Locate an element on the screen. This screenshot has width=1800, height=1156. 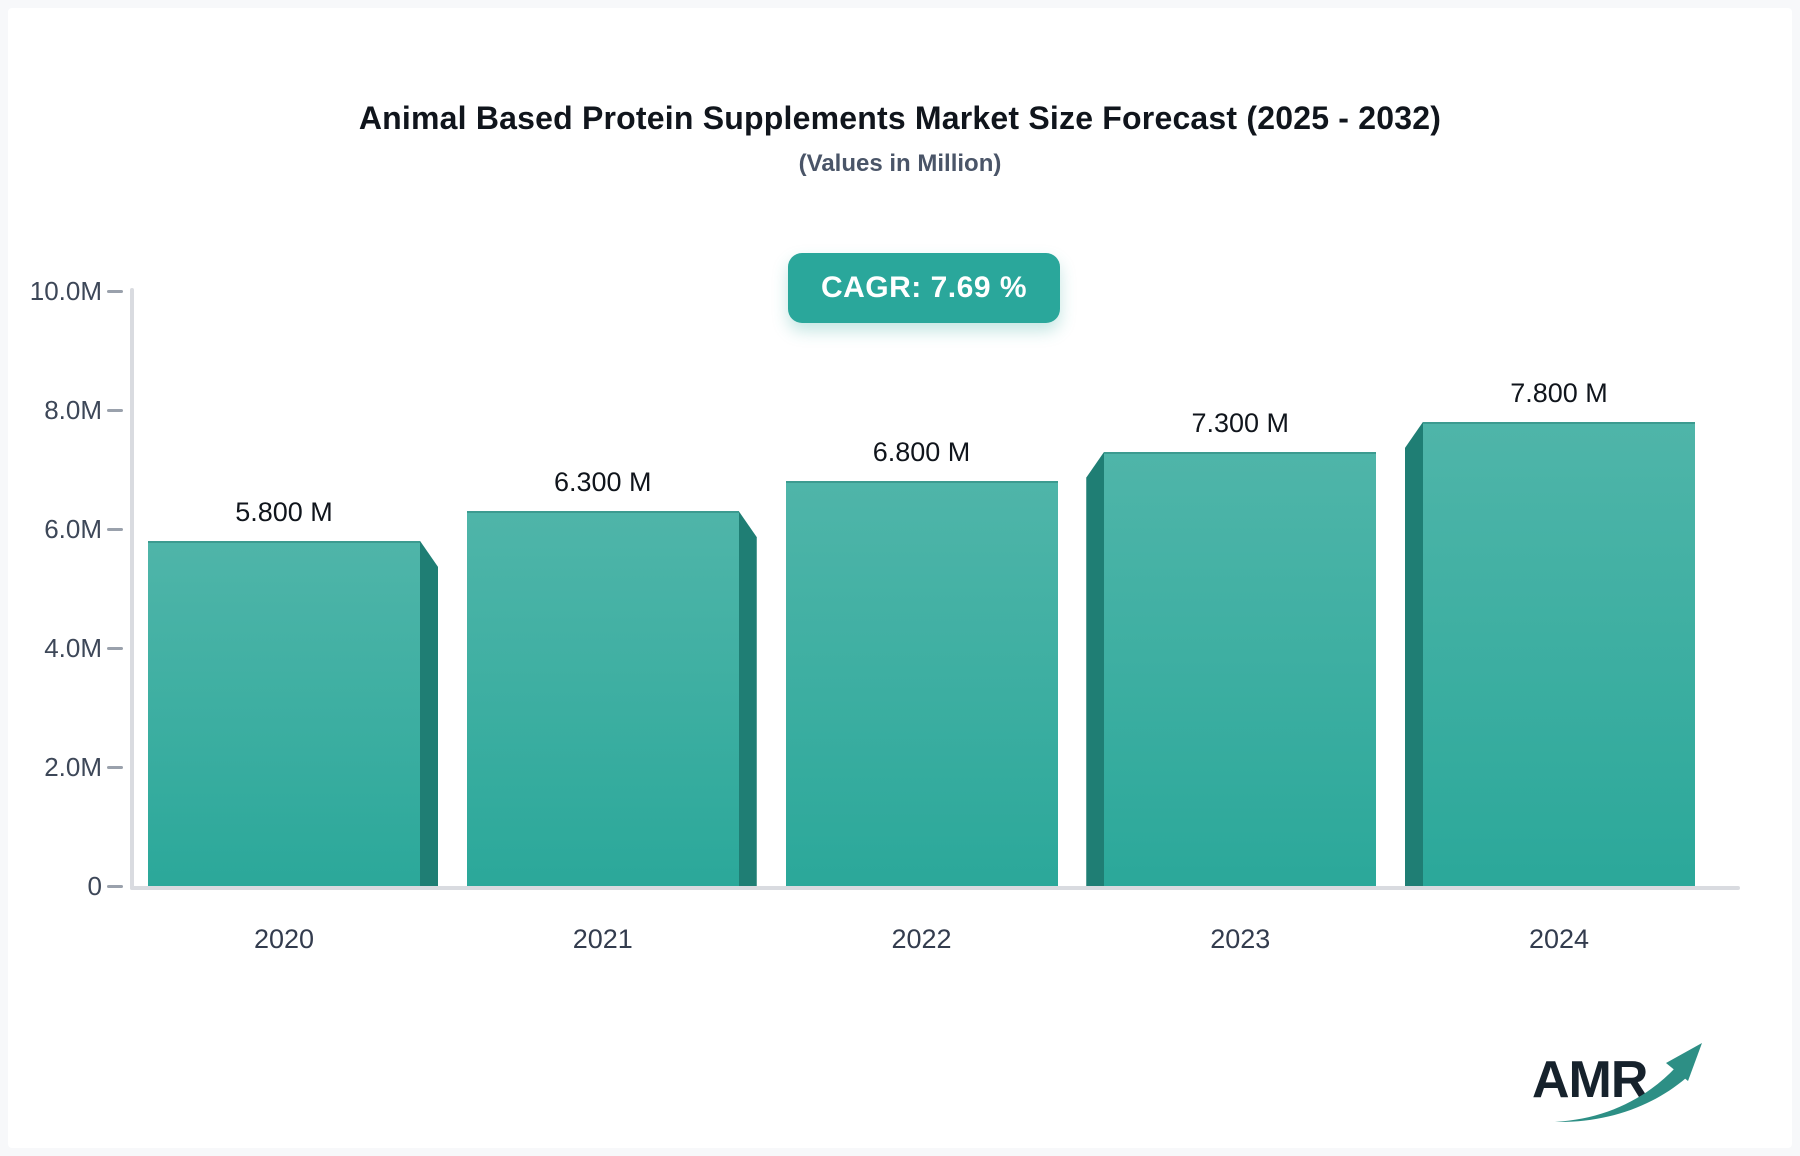
x-axis-label-2022: 2022 is located at coordinates (921, 939).